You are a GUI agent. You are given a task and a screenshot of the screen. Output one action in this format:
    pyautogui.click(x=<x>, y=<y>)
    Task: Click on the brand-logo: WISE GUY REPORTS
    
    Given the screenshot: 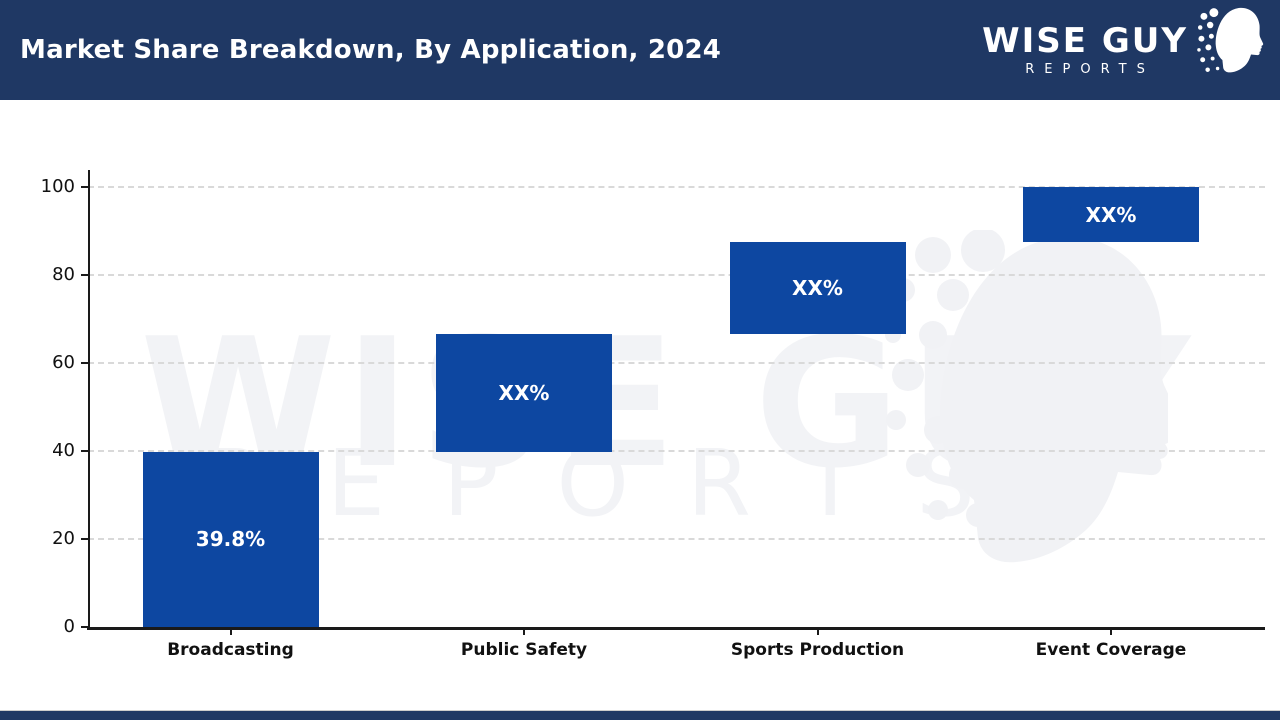 What is the action you would take?
    pyautogui.click(x=1124, y=50)
    